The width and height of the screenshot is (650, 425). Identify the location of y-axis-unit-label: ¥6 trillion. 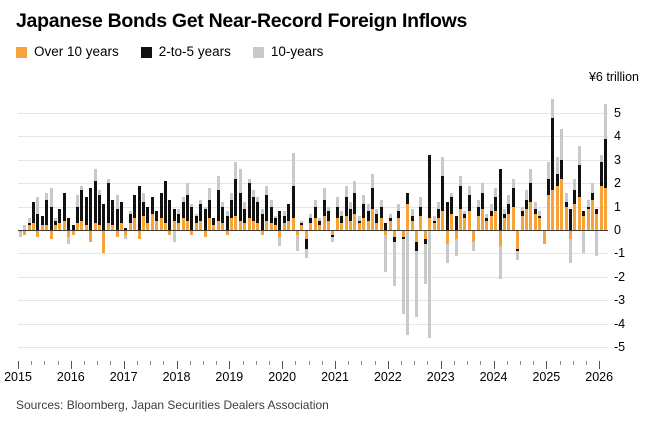
(613, 77).